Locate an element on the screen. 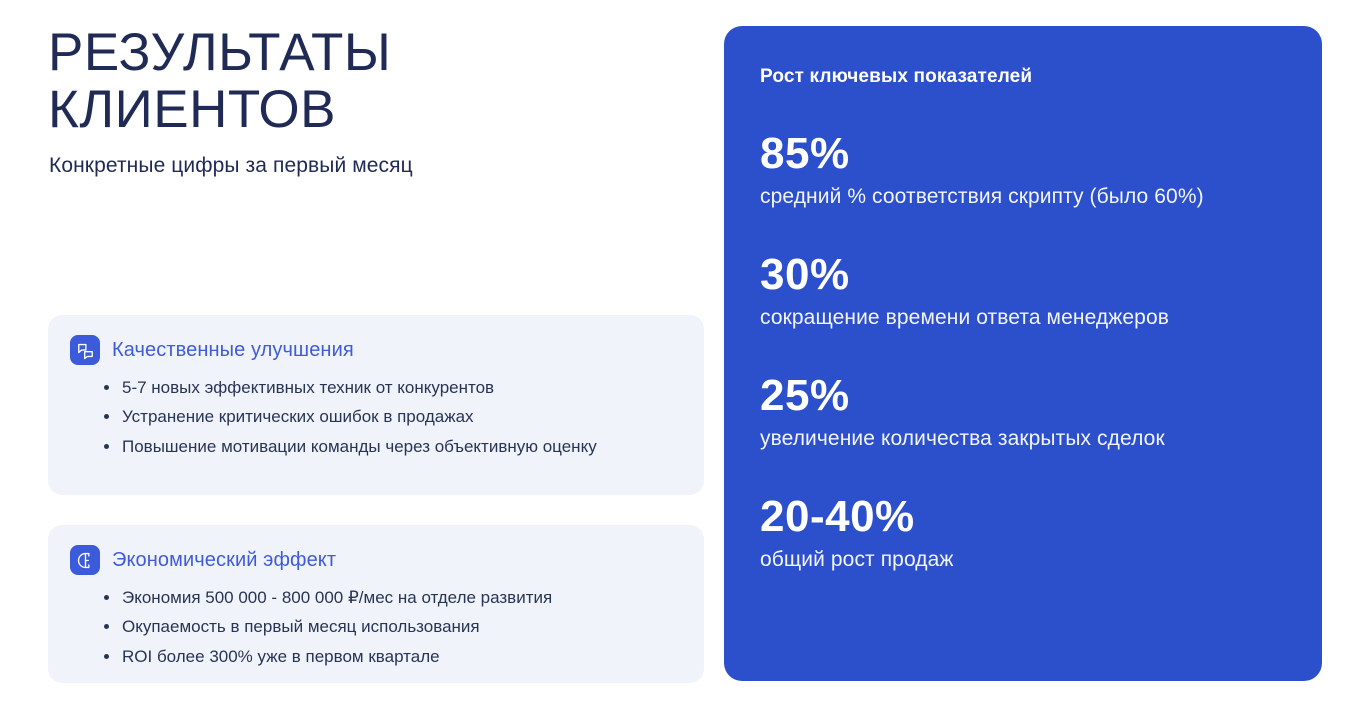  stat-label: сокращение времени ответа менеджеров is located at coordinates (964, 317).